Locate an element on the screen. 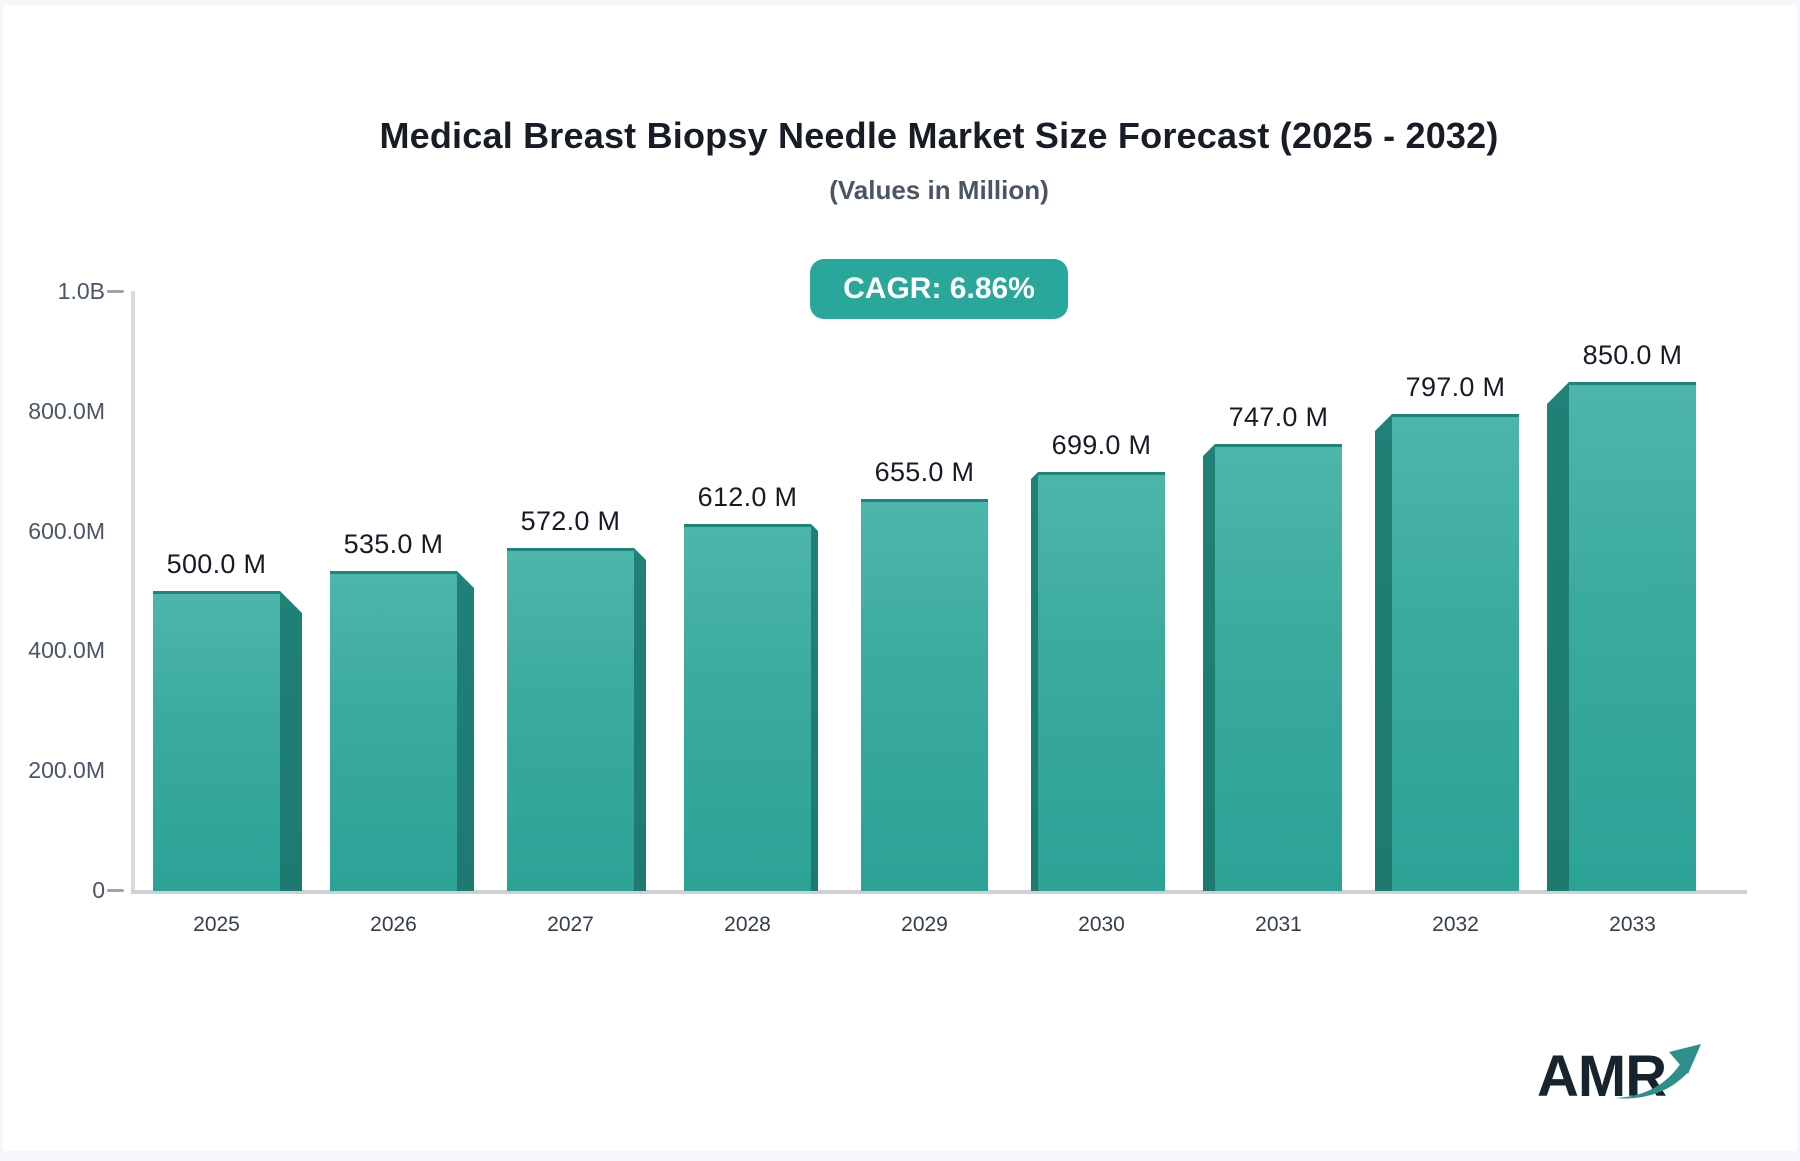  x-axis-tick-label: 2032 is located at coordinates (1456, 925).